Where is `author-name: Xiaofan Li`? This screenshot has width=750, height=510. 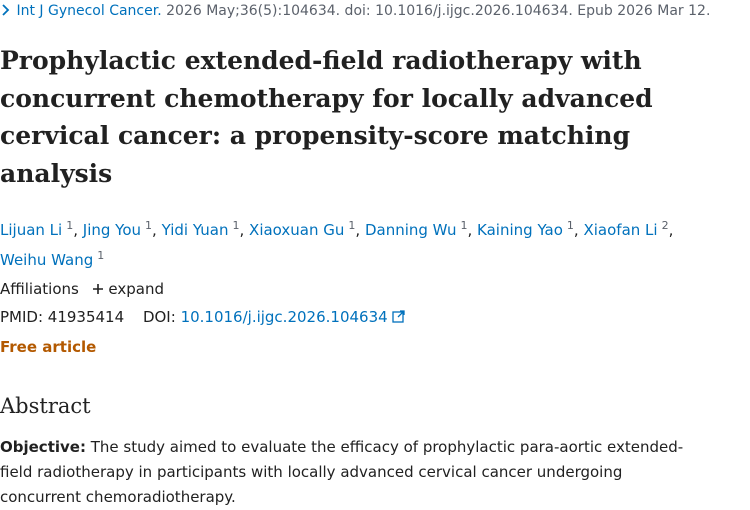
author-name: Xiaofan Li is located at coordinates (620, 230).